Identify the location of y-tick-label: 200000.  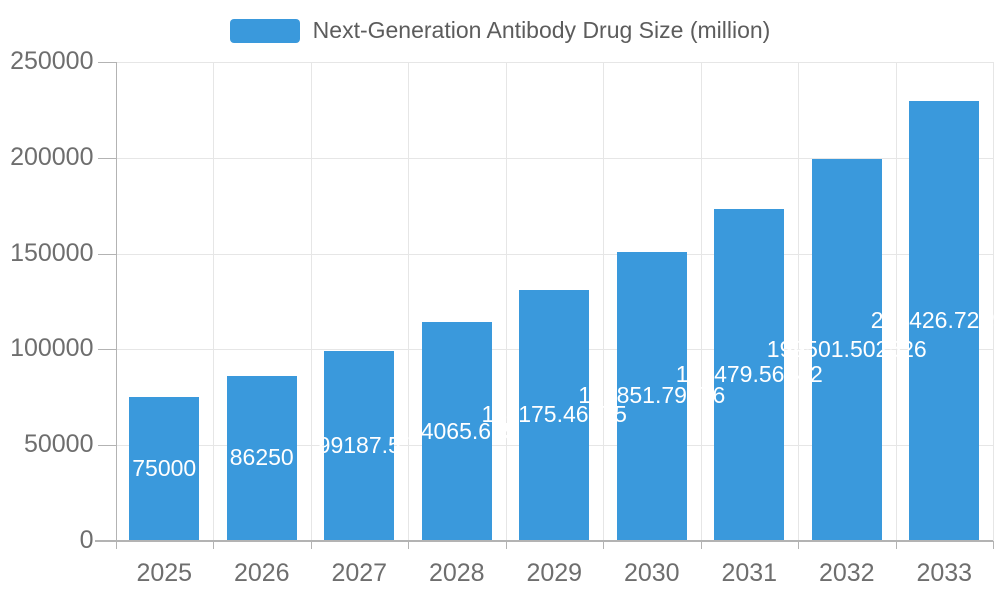
(52, 156).